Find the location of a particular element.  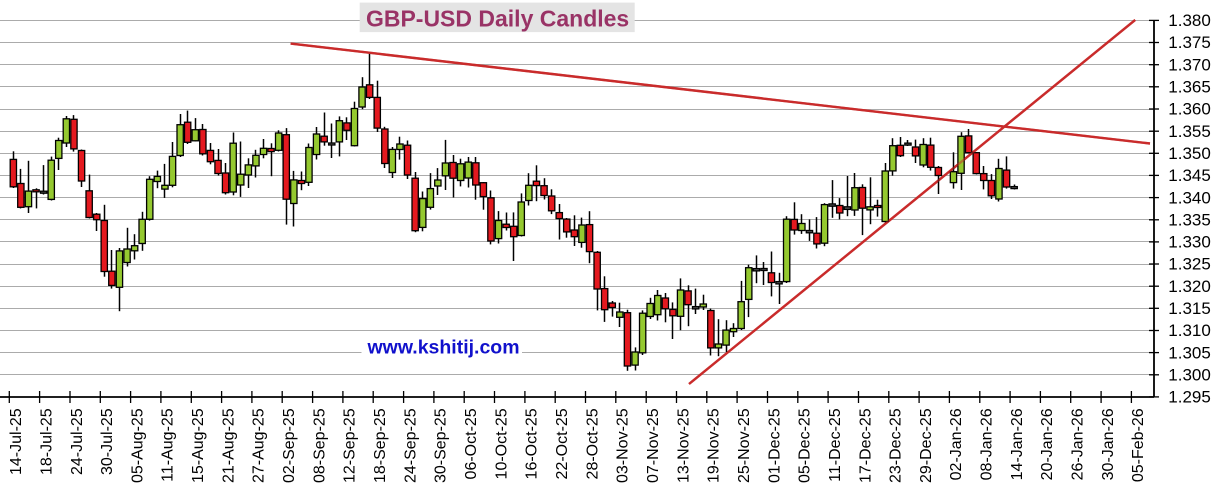

svg-text: GBP-USD Daily Candles is located at coordinates (497, 19).